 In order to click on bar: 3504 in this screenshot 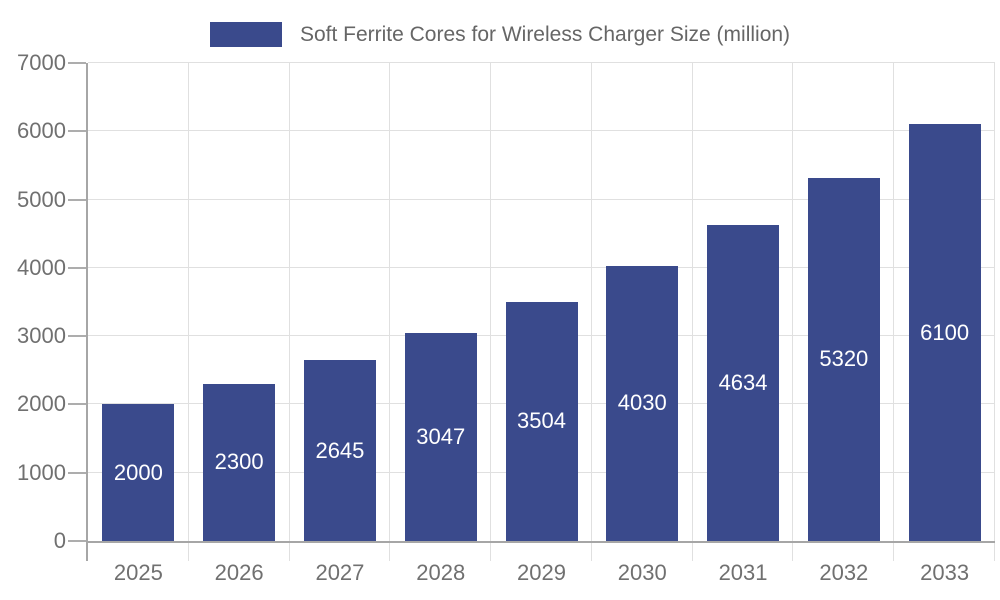, I will do `click(541, 421)`.